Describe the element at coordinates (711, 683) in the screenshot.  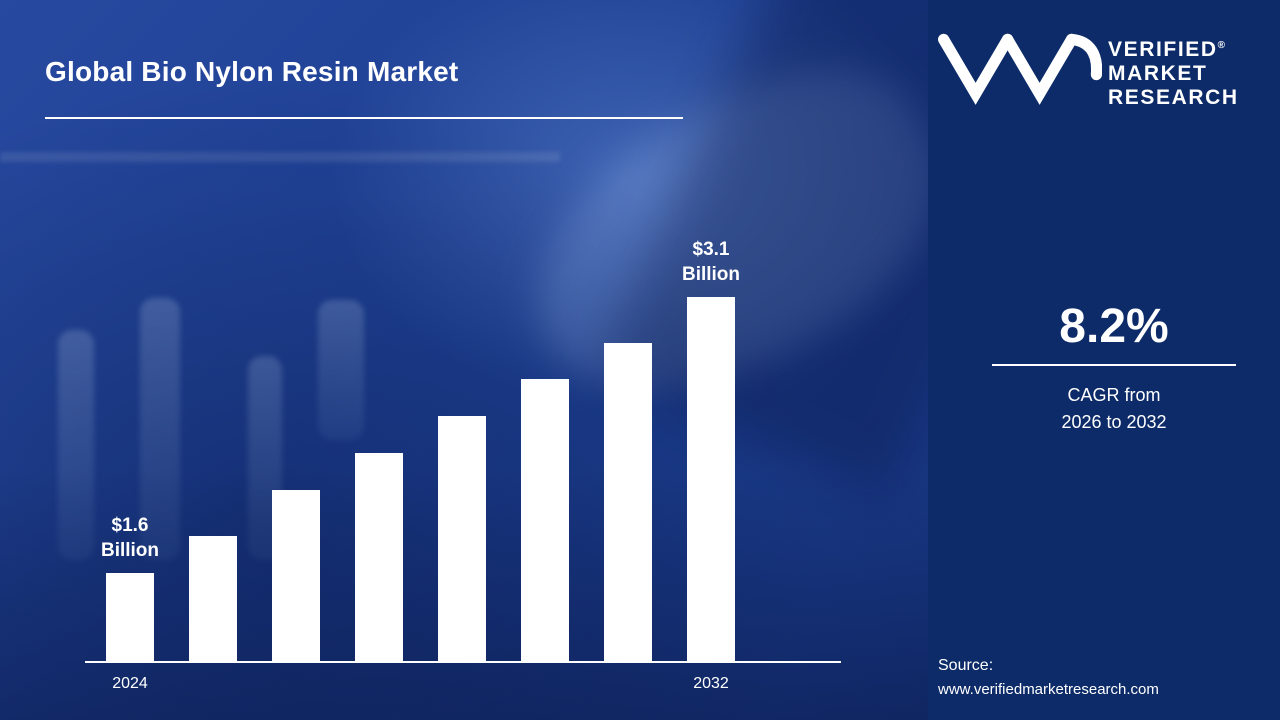
I see `x-axis-label: 2032` at that location.